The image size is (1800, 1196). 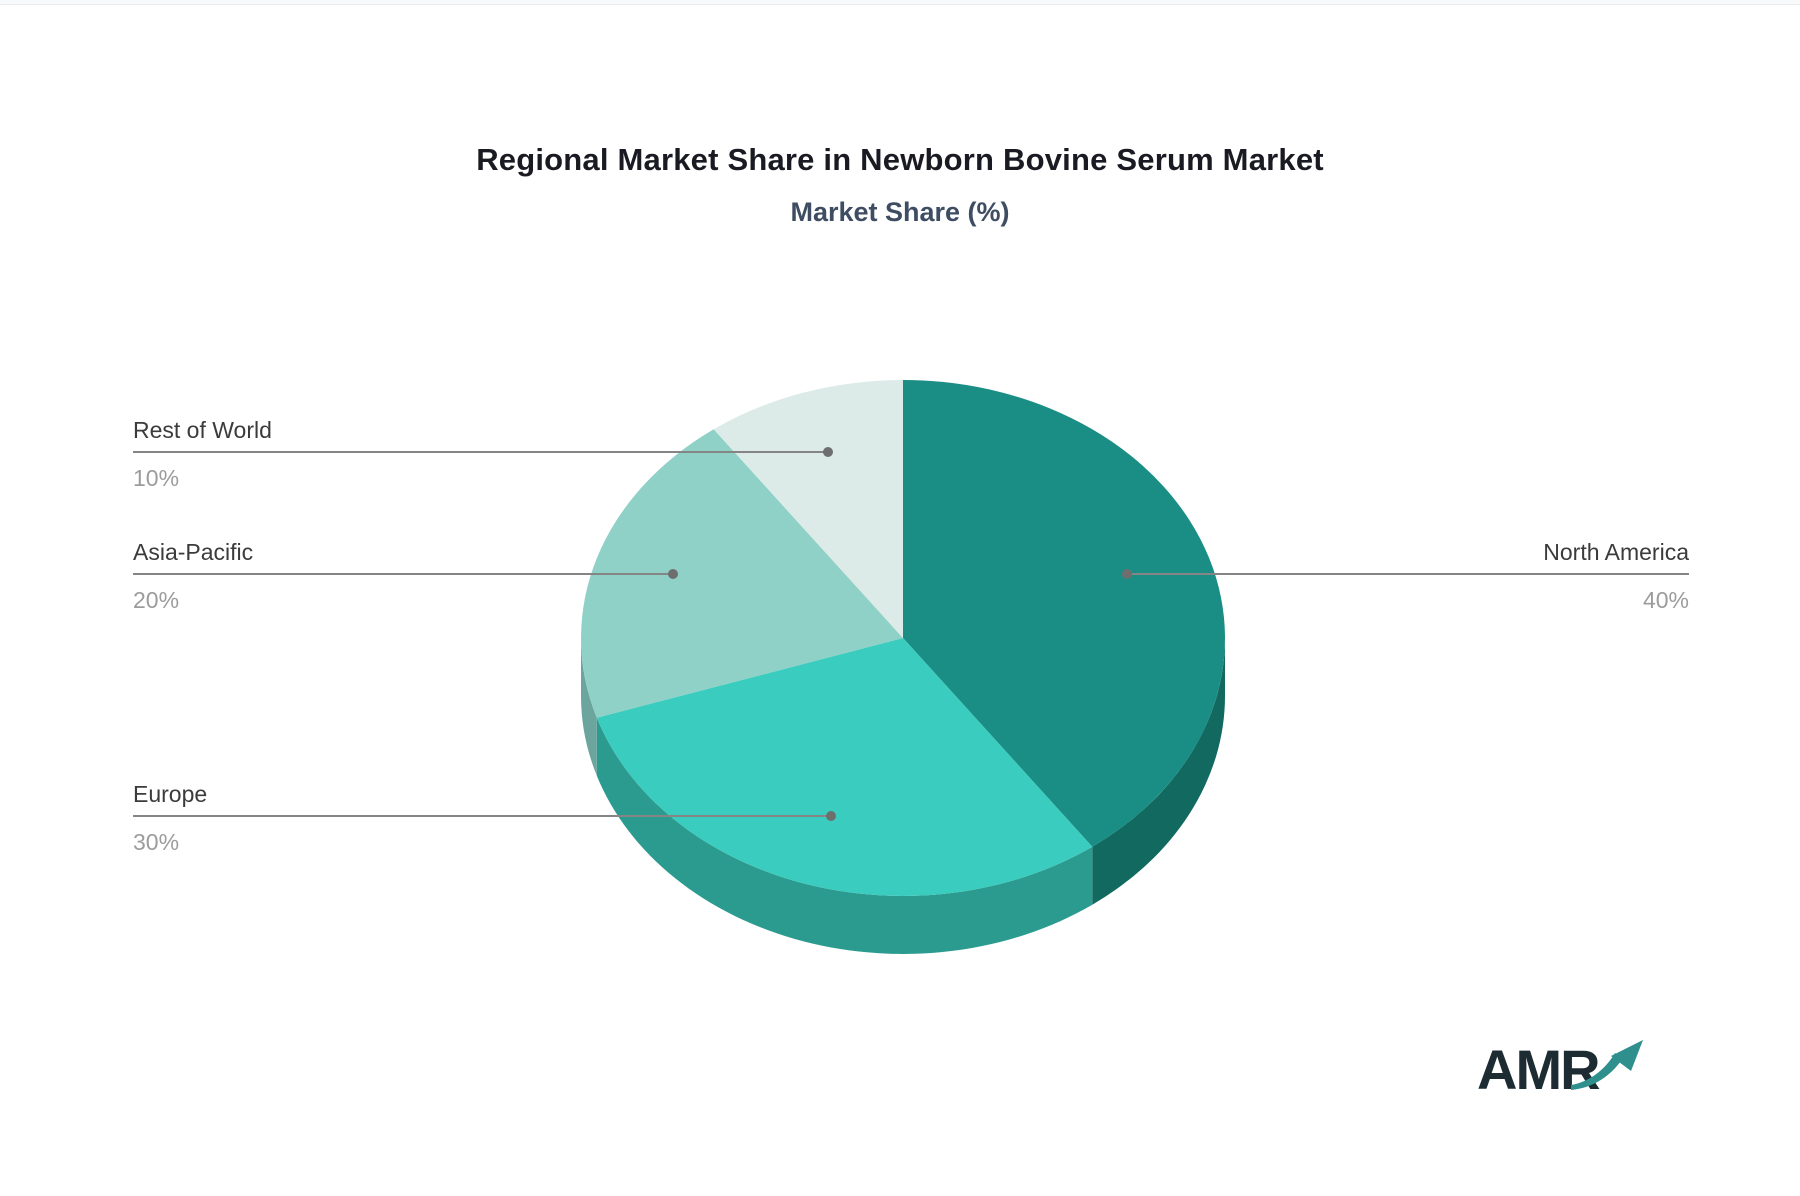 I want to click on pie-side-asia-pacific, so click(x=589, y=707).